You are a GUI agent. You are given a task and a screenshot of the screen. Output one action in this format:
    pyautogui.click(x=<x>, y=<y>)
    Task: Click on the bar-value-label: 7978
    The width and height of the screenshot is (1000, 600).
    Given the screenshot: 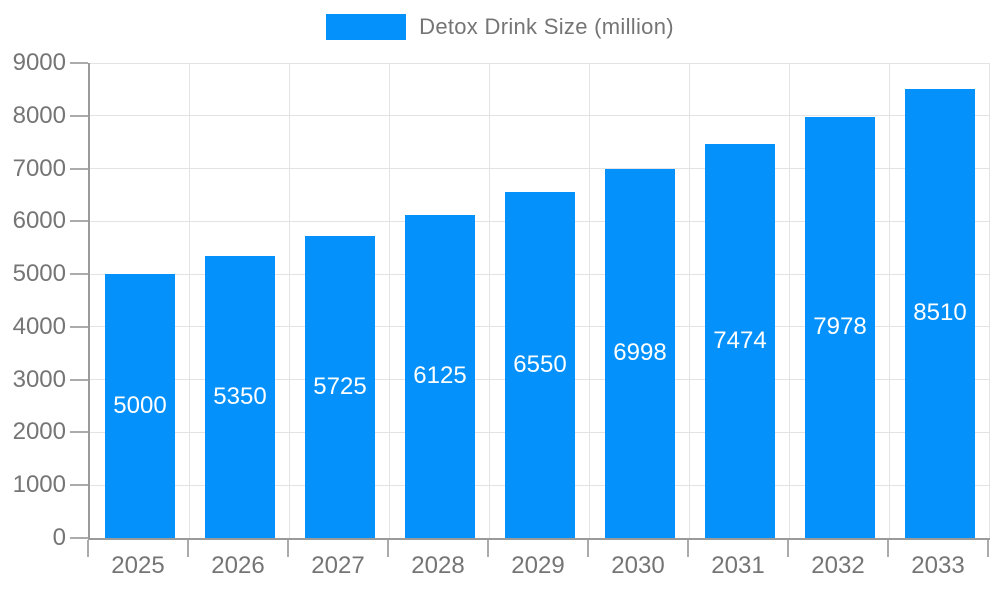 What is the action you would take?
    pyautogui.click(x=840, y=327)
    